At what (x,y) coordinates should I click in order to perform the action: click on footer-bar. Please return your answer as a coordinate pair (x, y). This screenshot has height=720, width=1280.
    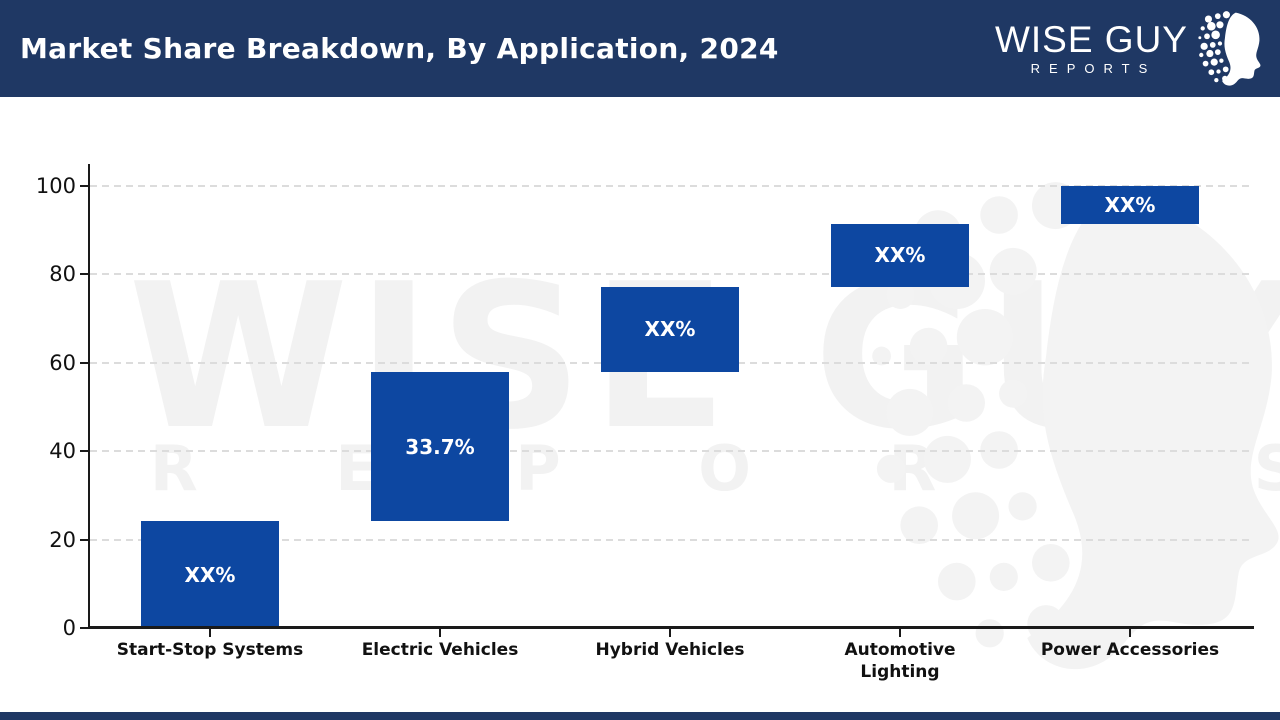
    Looking at the image, I should click on (640, 716).